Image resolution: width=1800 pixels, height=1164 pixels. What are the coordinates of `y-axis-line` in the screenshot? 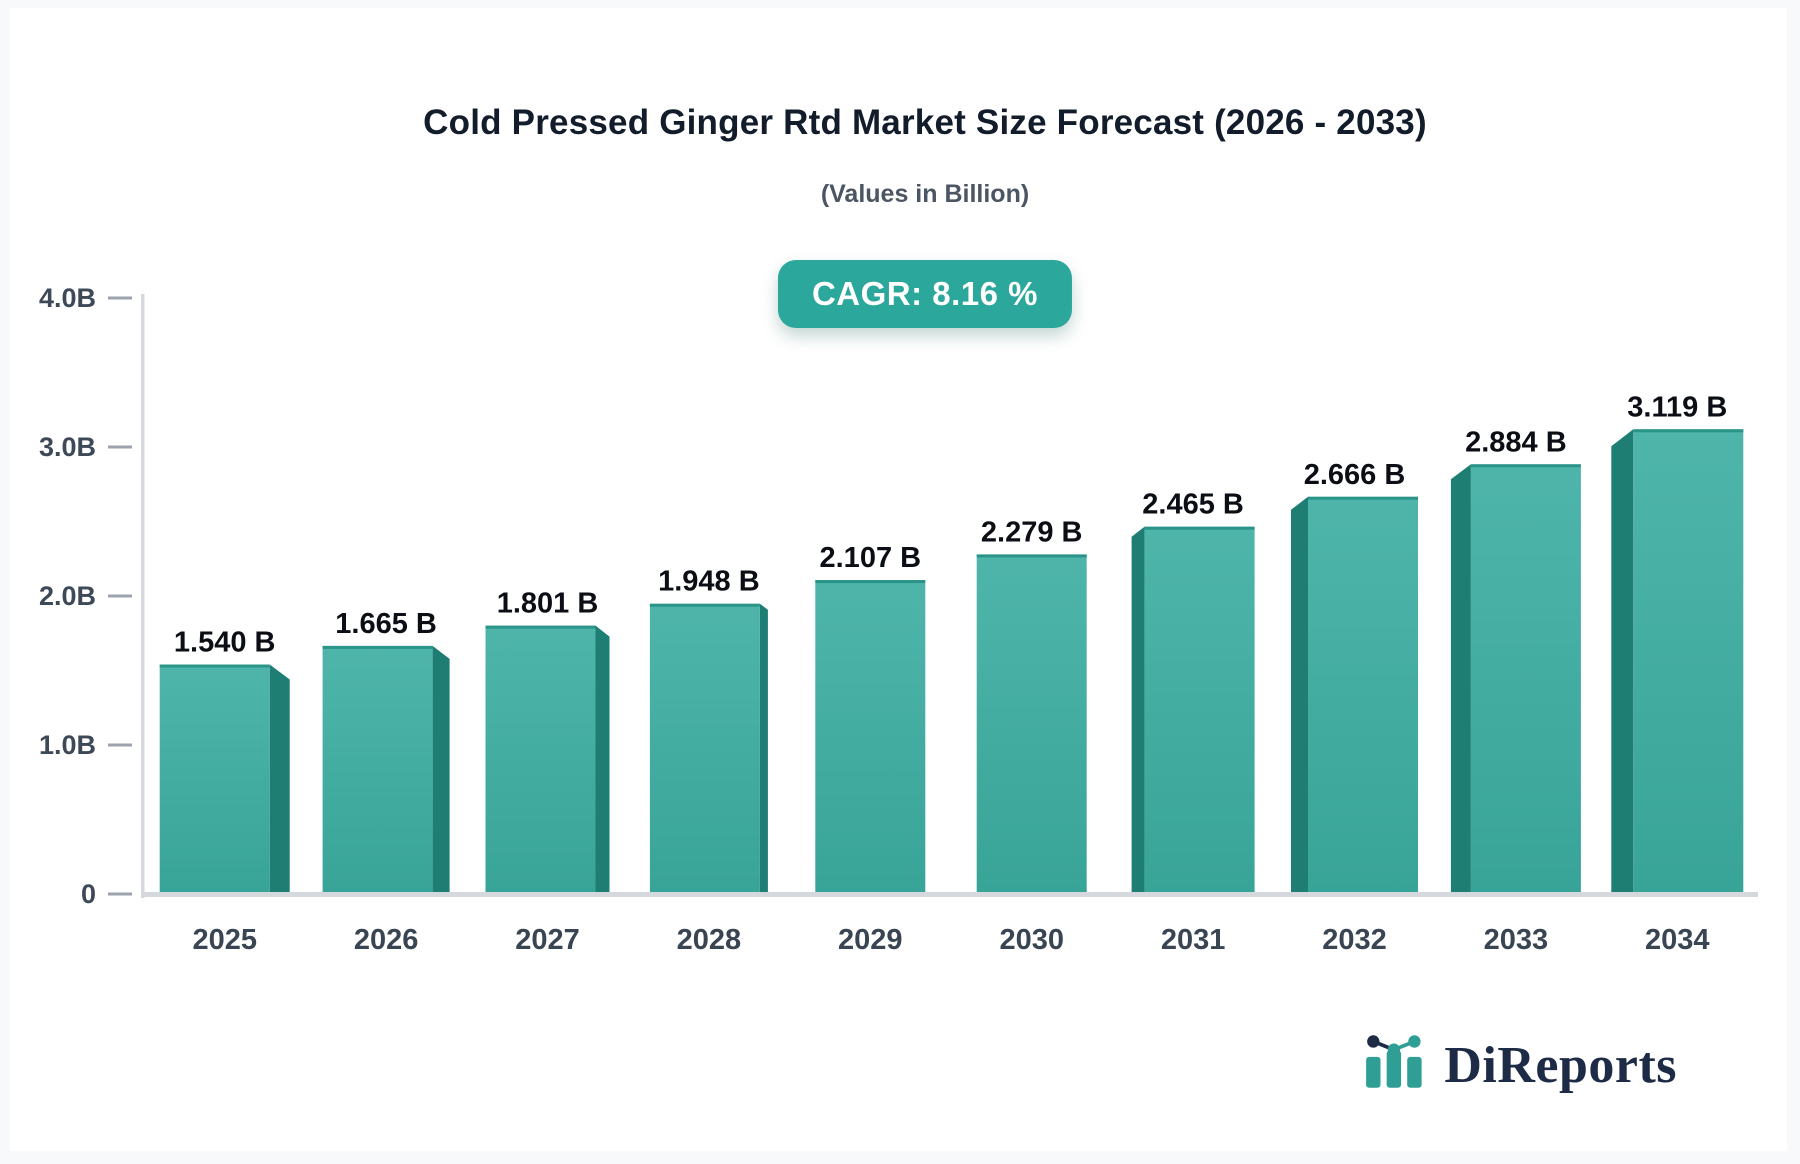 It's located at (143, 596).